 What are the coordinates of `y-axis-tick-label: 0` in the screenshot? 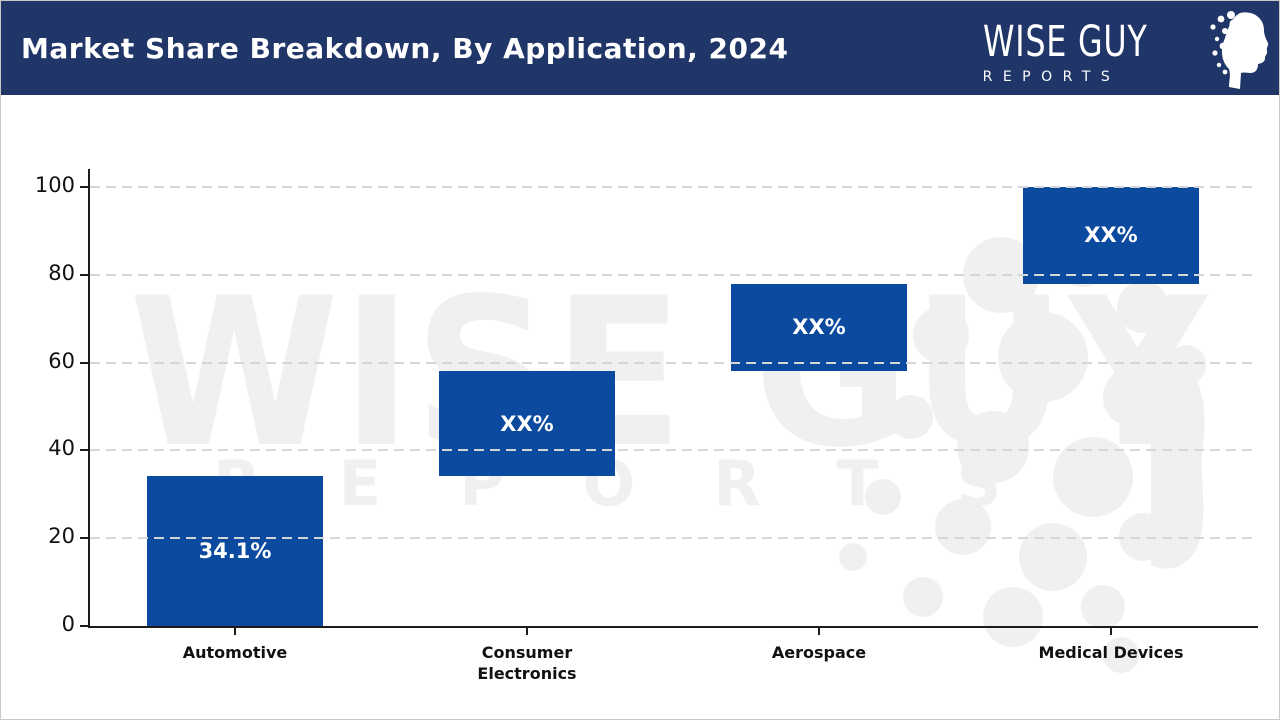 It's located at (68, 624).